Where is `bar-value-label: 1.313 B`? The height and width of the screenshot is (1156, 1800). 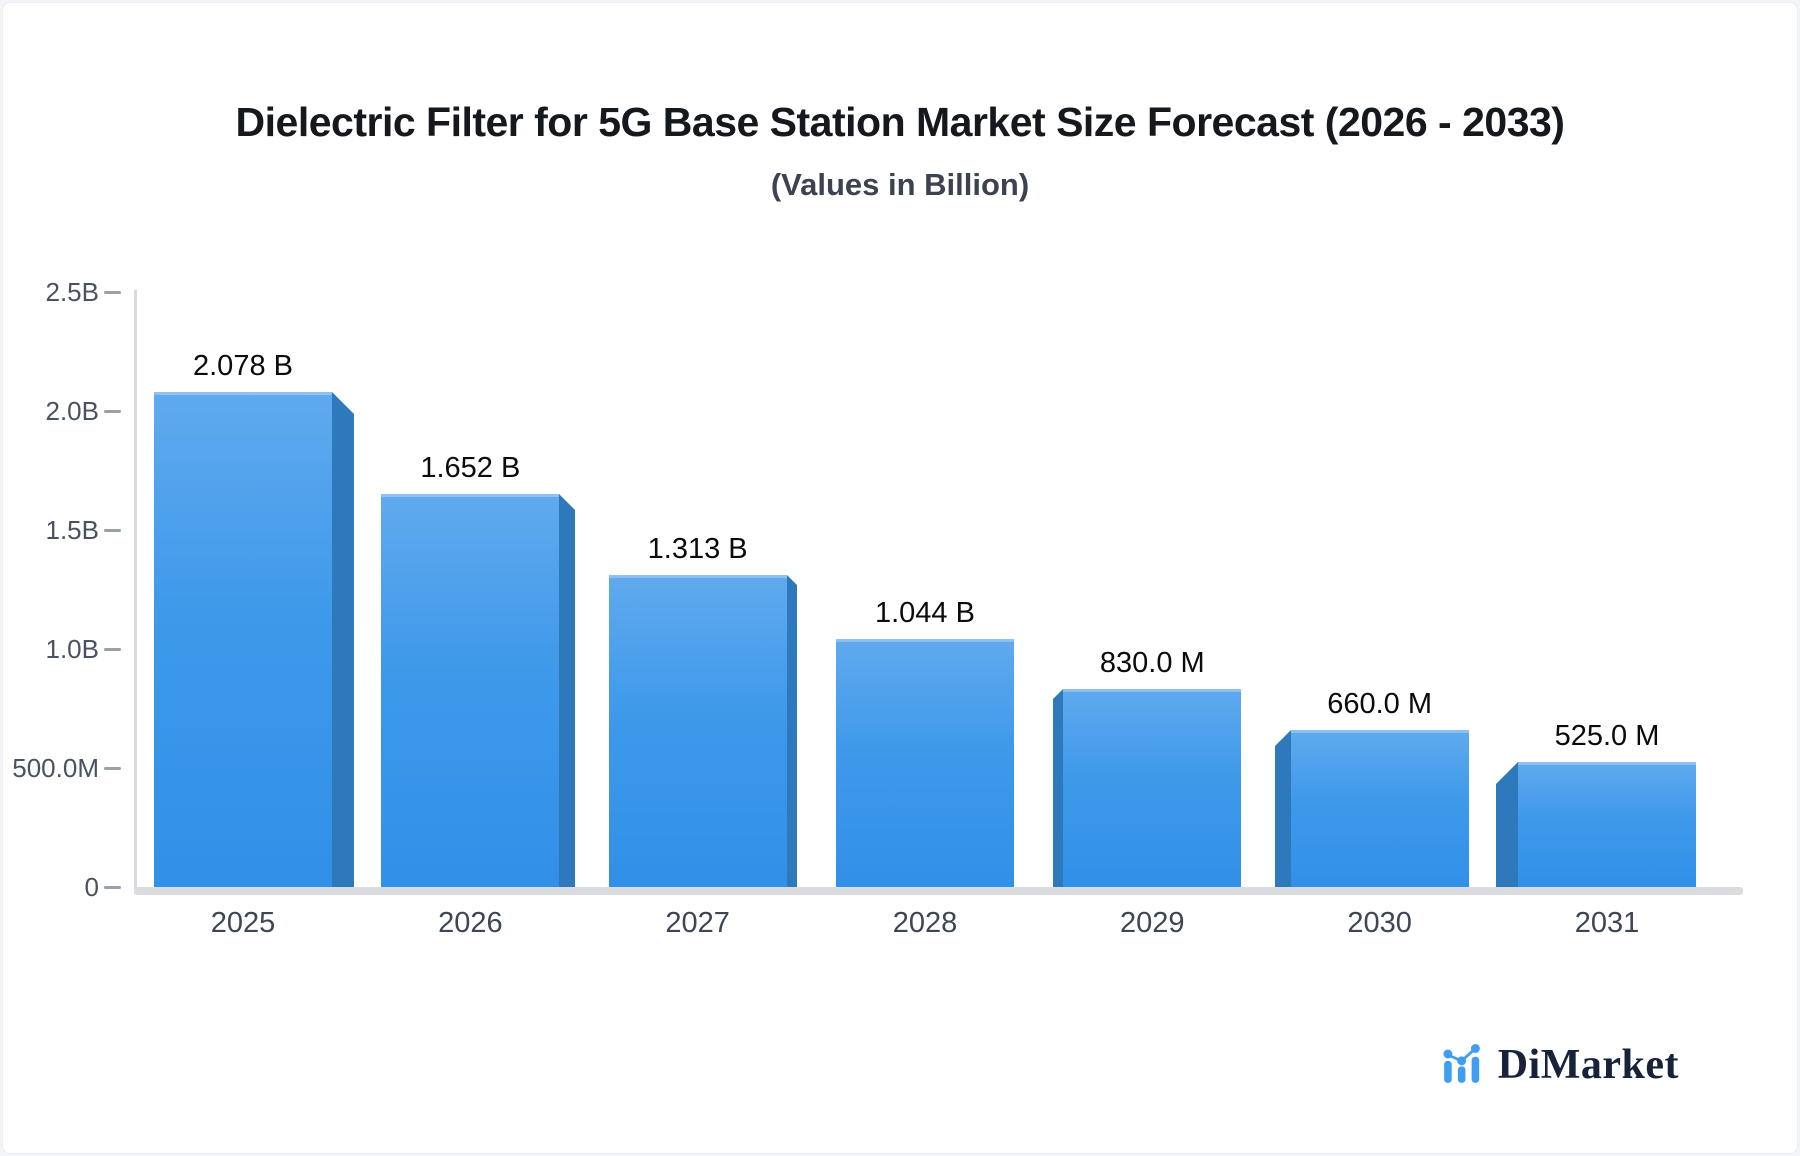 bar-value-label: 1.313 B is located at coordinates (697, 549).